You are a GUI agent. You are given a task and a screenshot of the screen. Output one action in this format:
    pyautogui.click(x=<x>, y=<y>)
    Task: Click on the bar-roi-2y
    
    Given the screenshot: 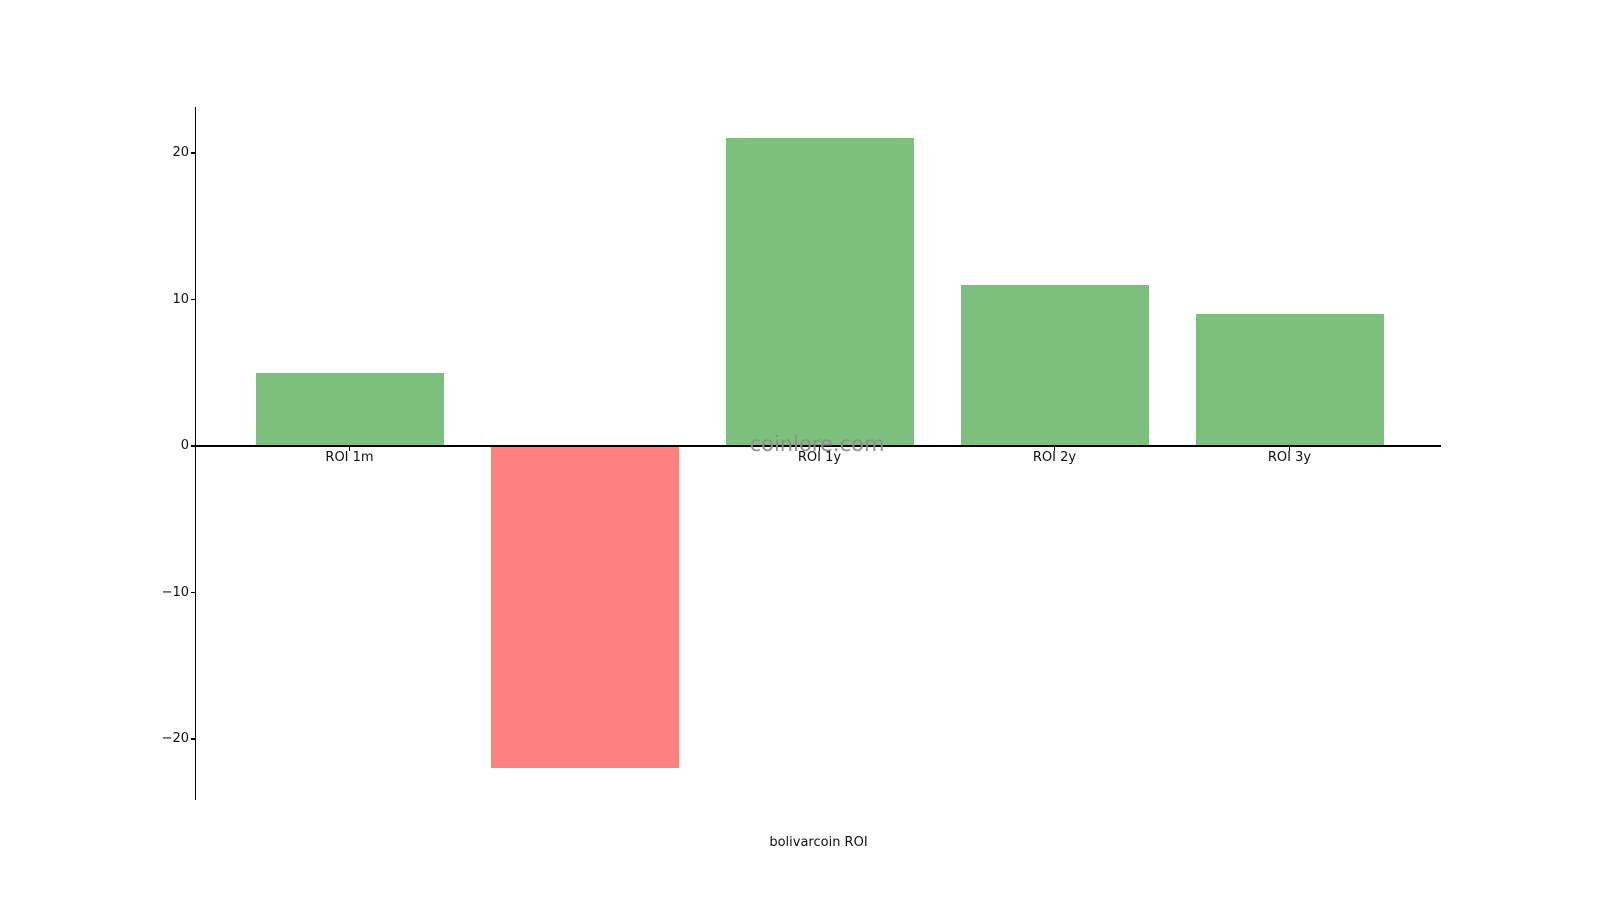 What is the action you would take?
    pyautogui.click(x=1054, y=365)
    